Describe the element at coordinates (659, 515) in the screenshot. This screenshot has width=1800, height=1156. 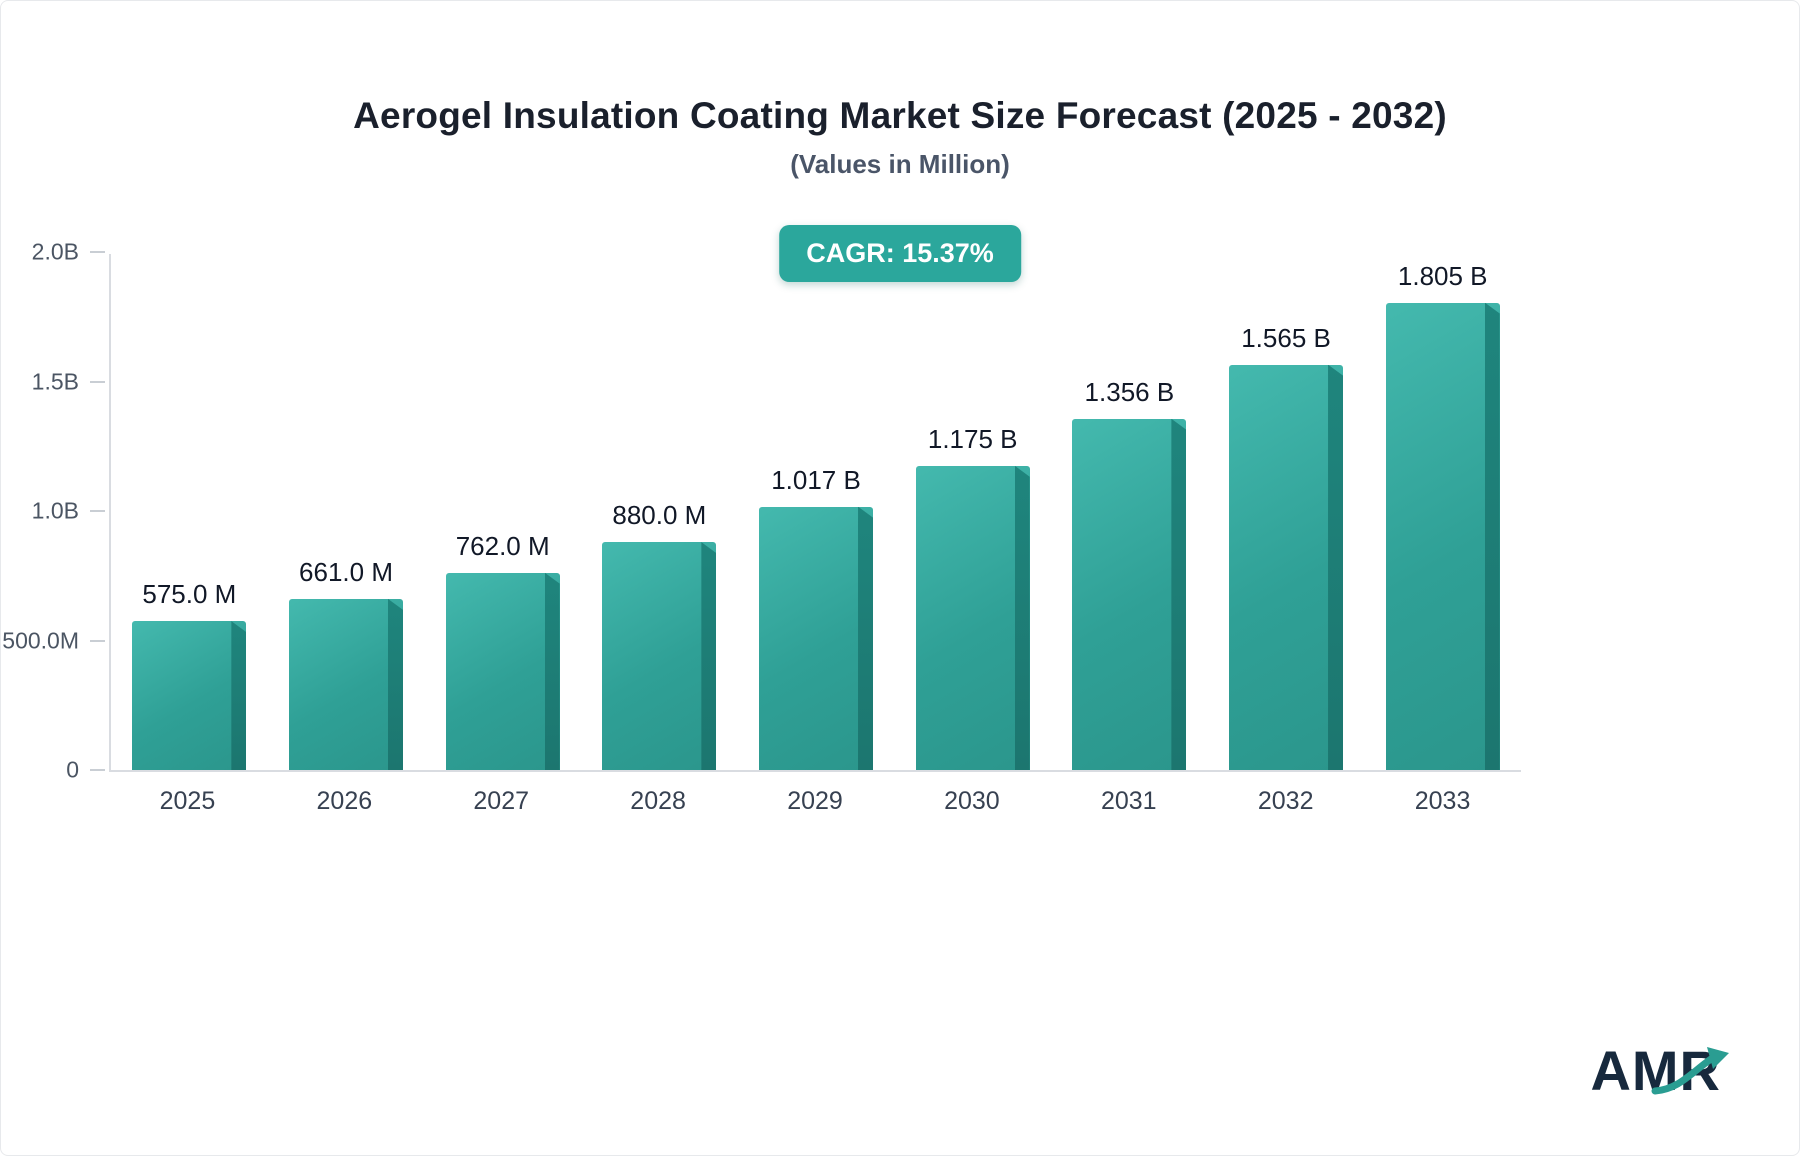
I see `bar-value-label: 880.0 M` at that location.